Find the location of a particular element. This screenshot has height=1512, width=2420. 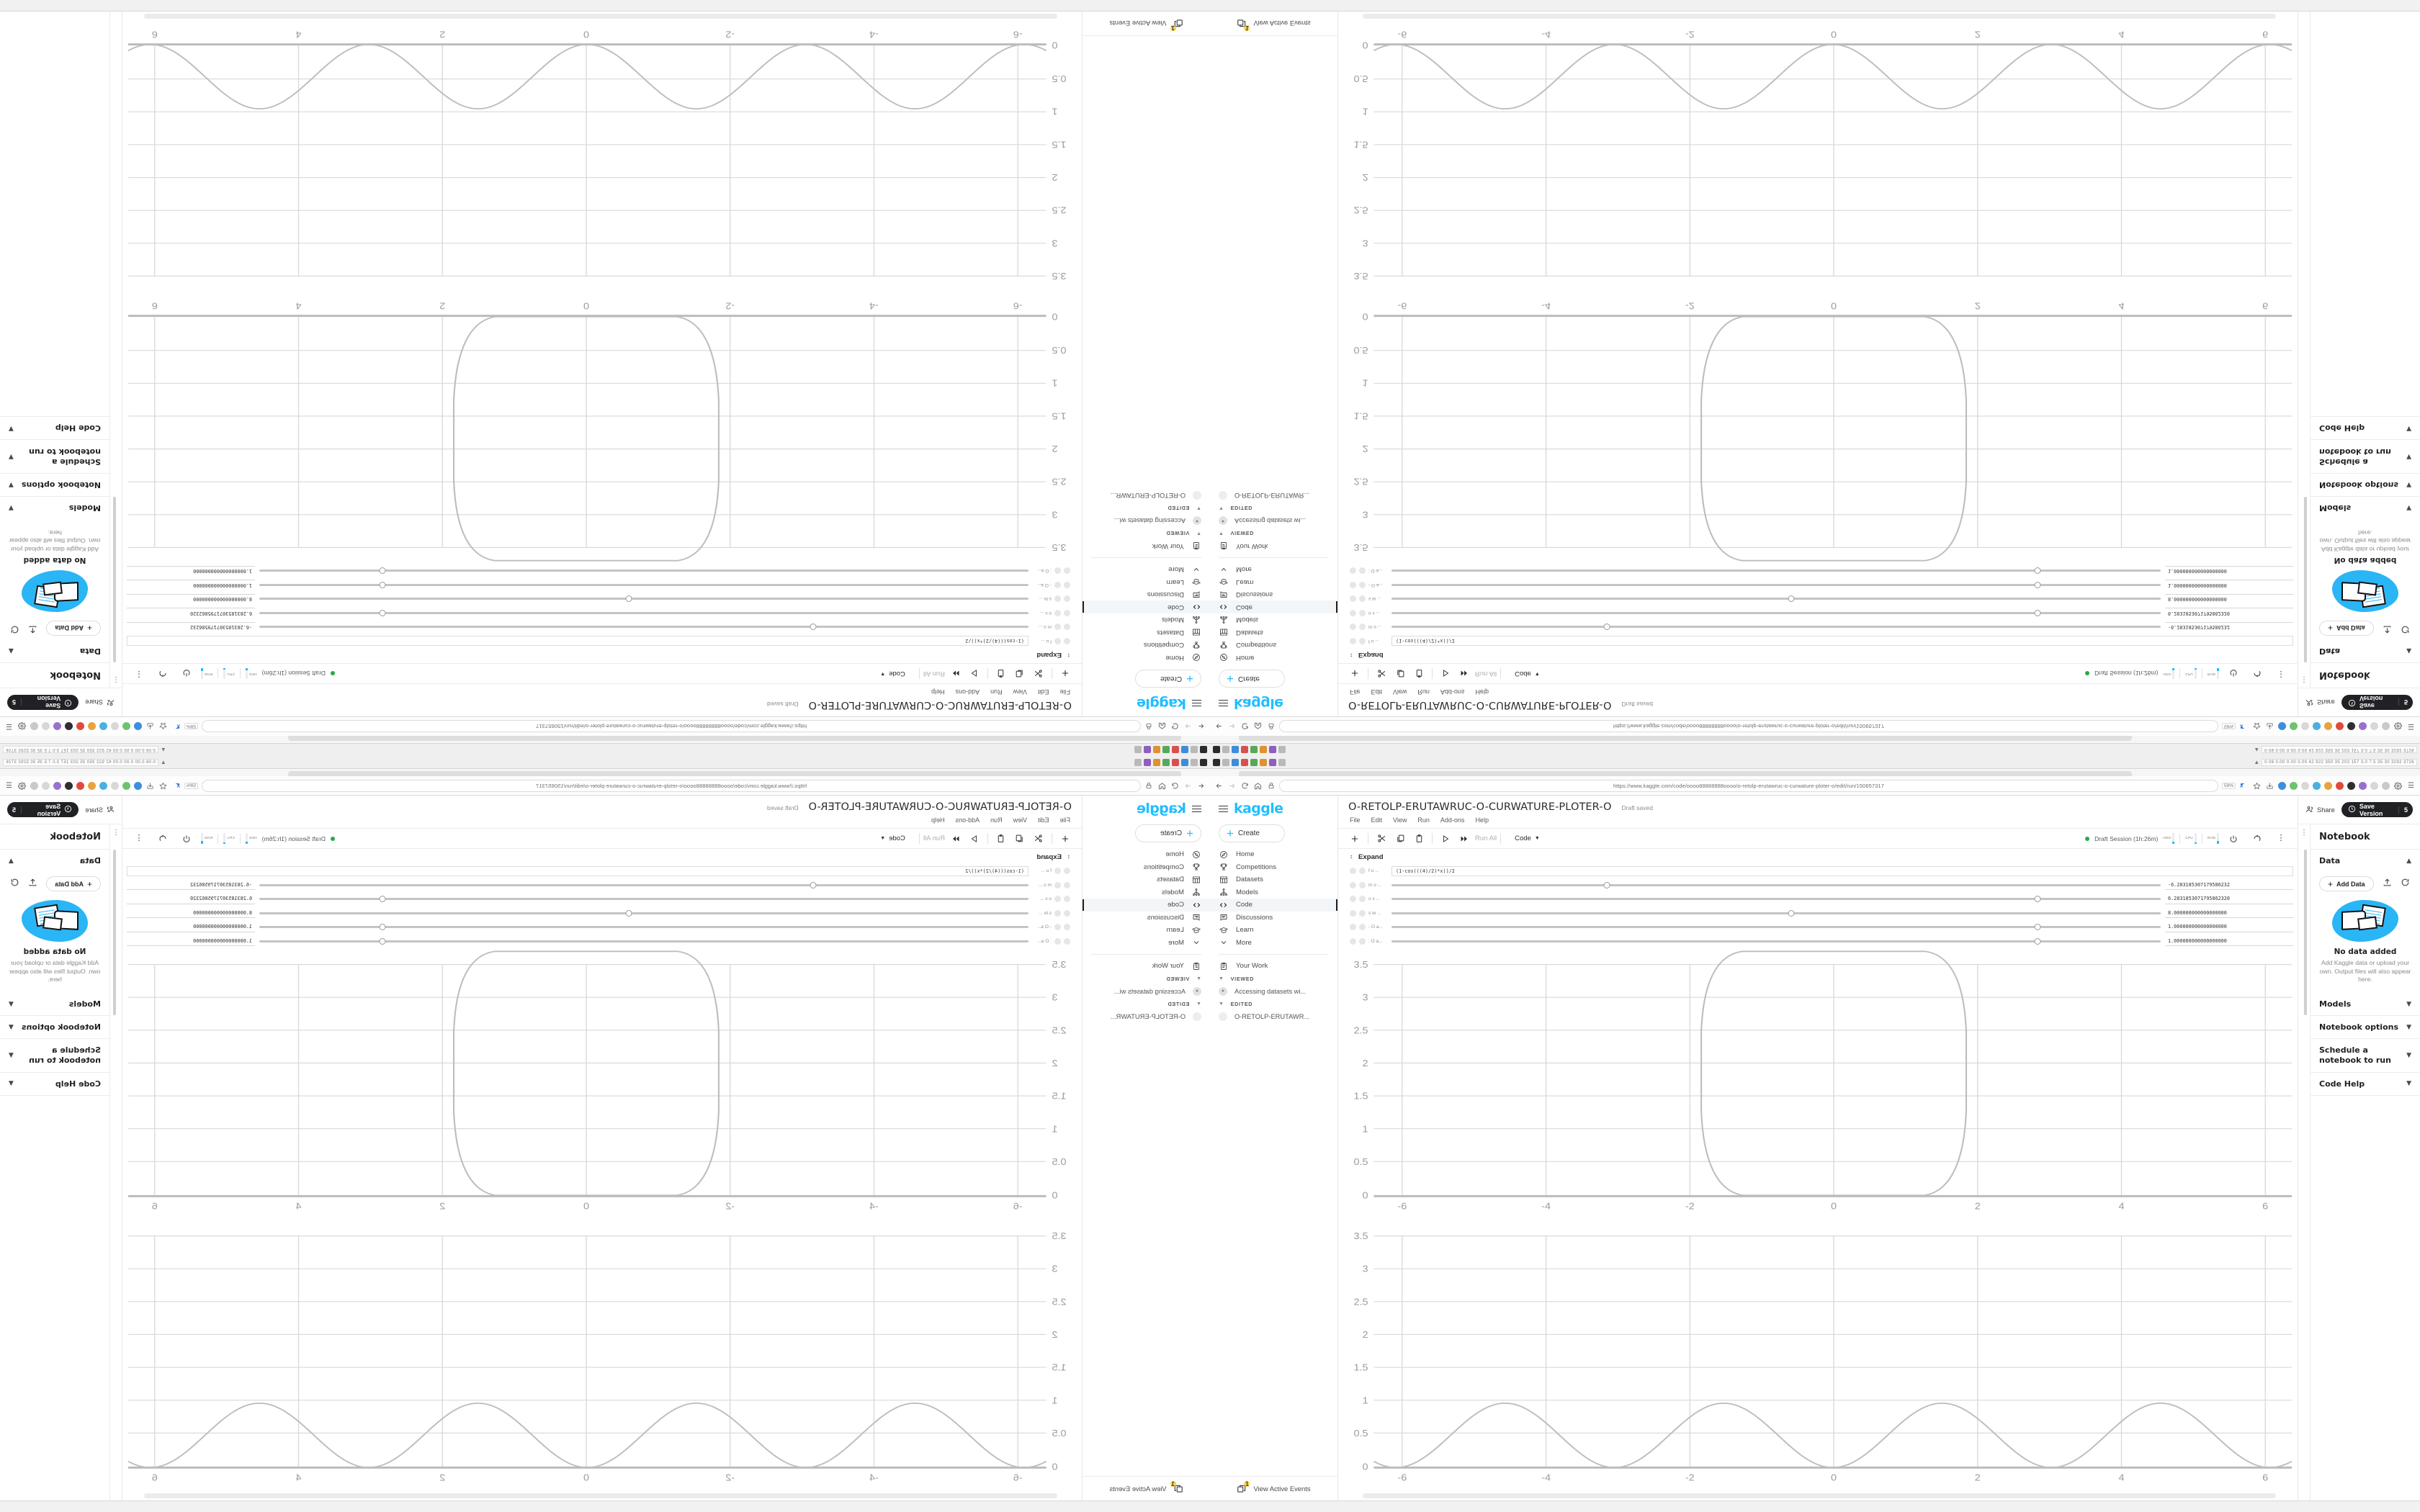

os-taskbar-bottom is located at coordinates (605, 6).